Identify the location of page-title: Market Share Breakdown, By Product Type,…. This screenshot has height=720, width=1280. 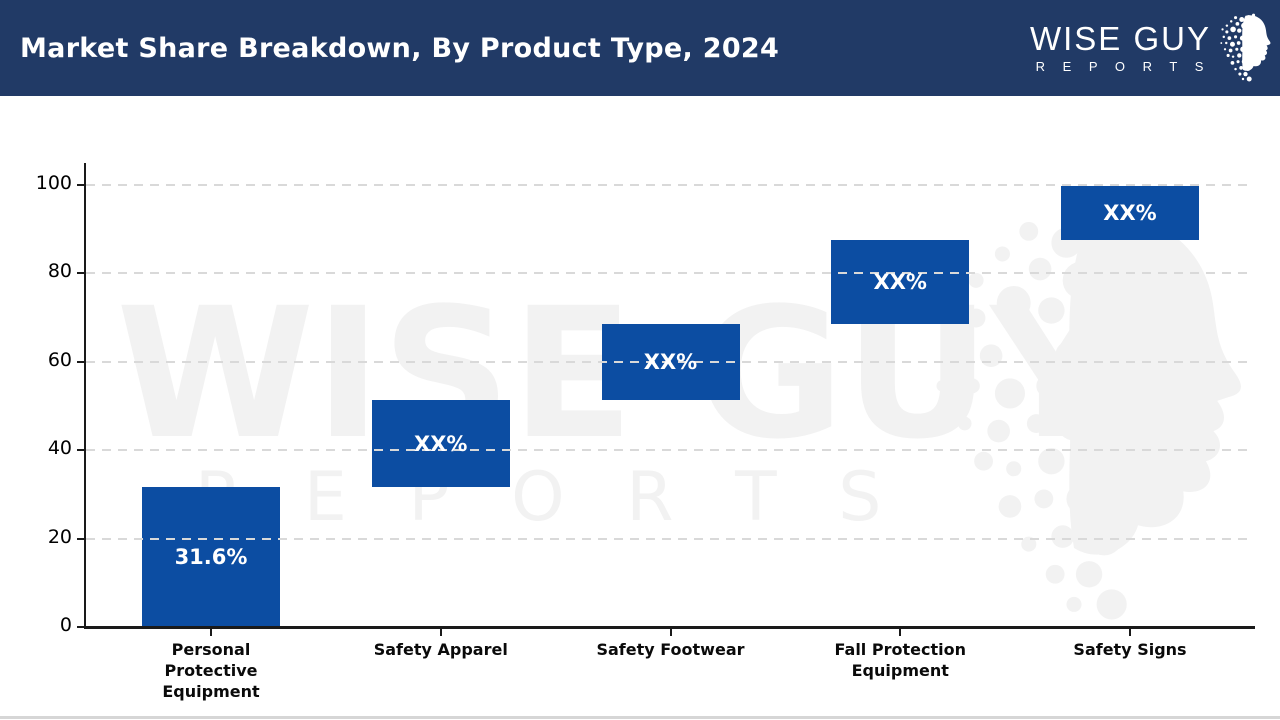
(400, 48).